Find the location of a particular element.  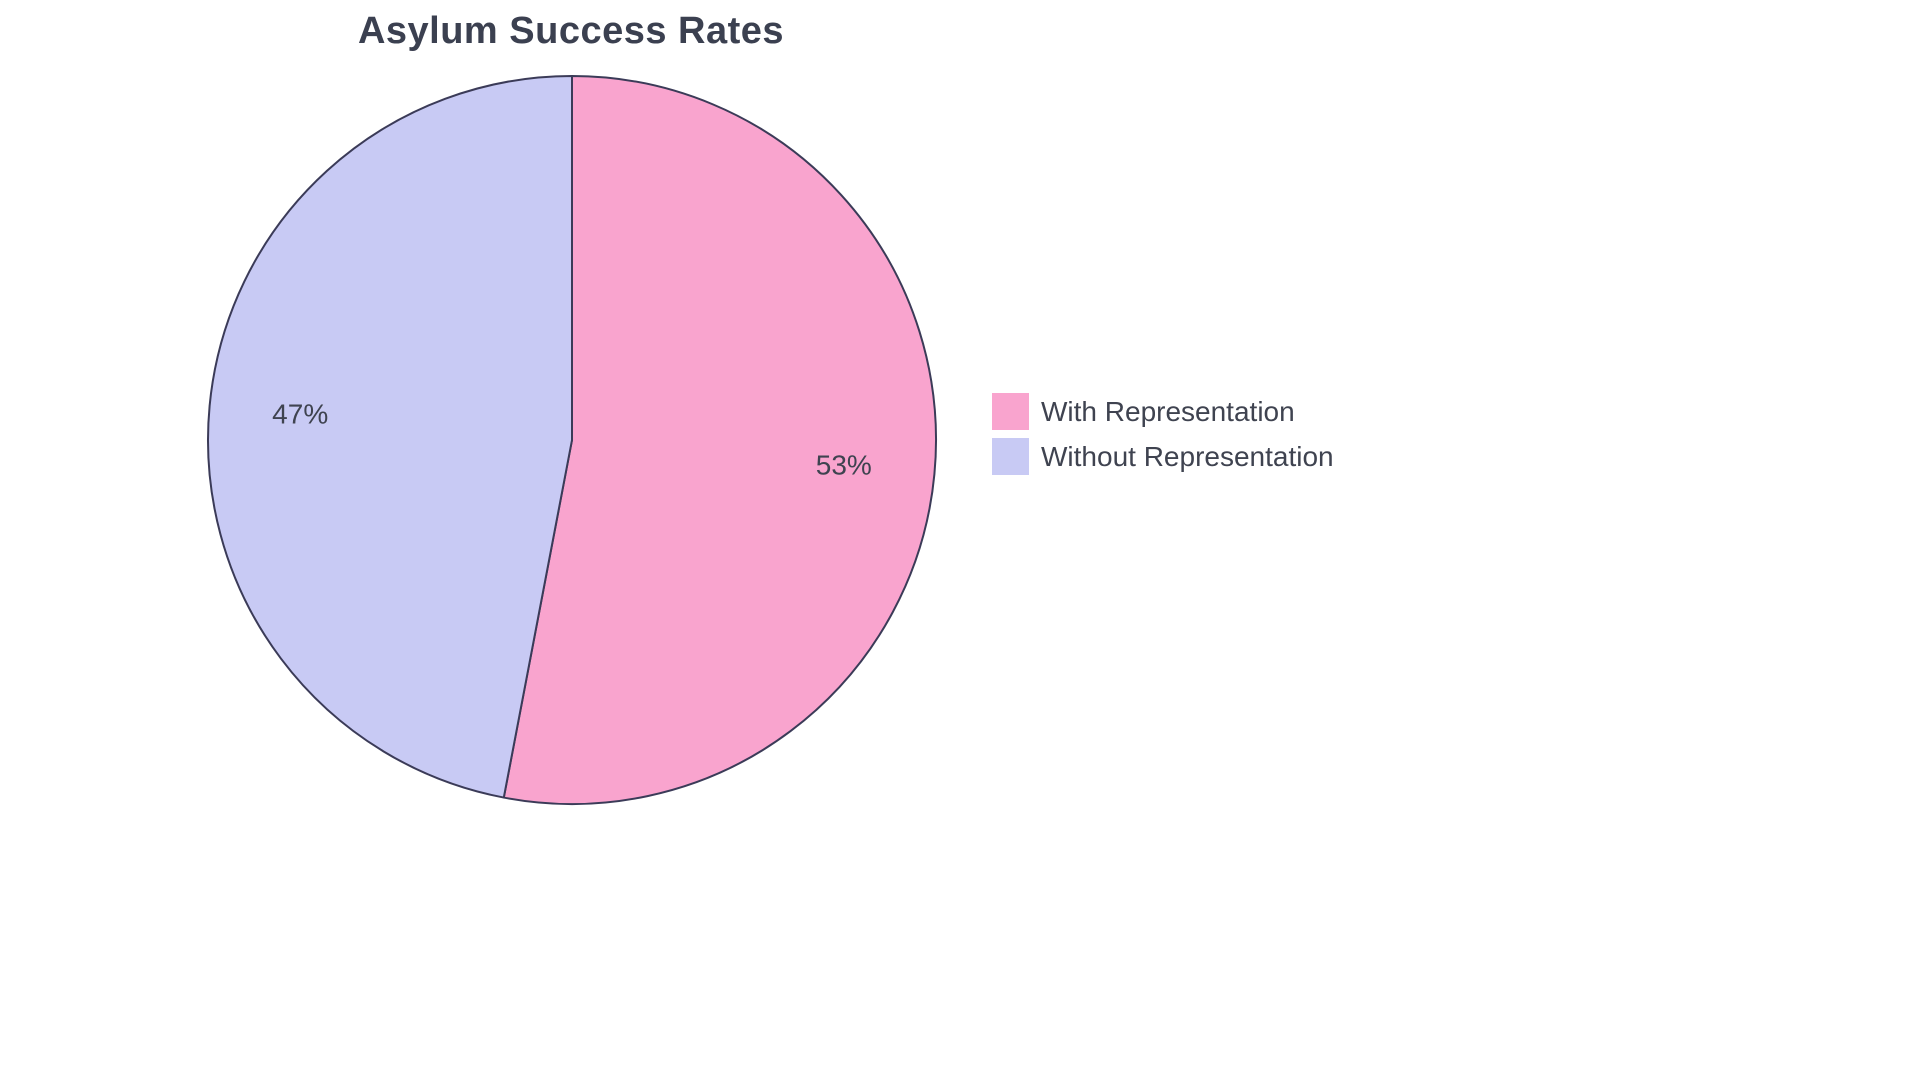

legend-item-with-representation: With Representation is located at coordinates (1163, 411).